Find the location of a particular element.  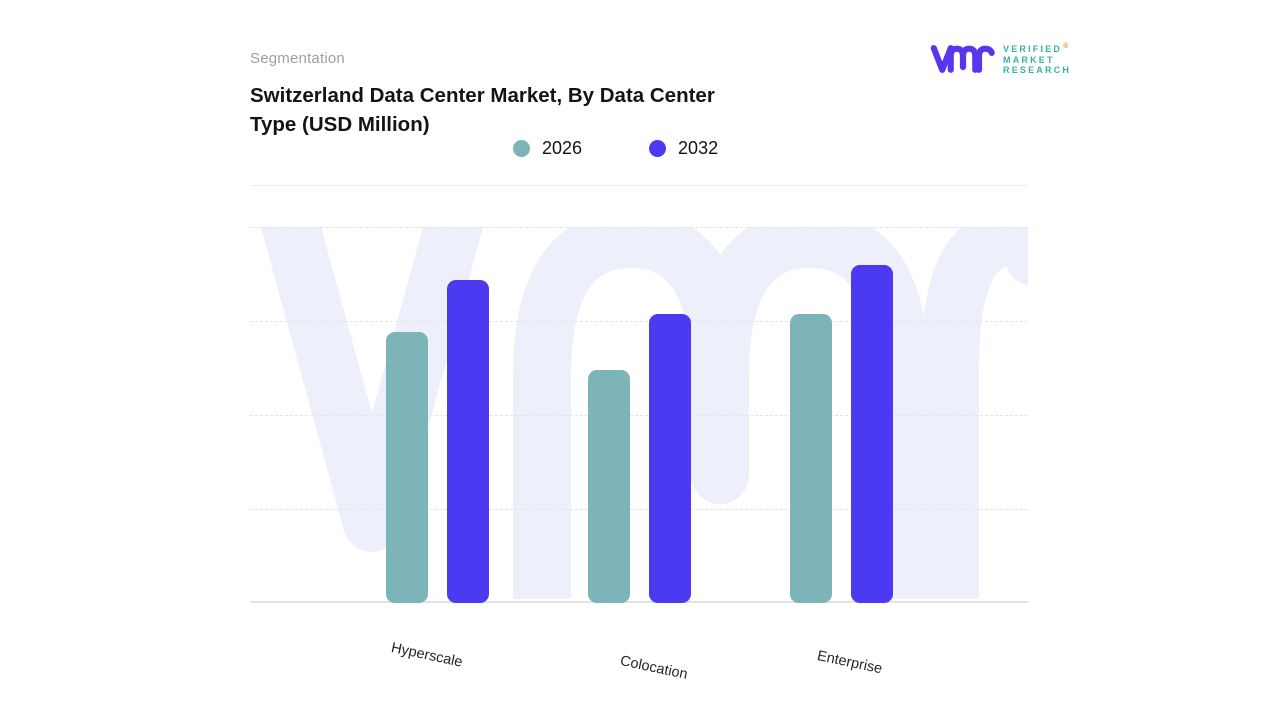

legend-item-2032: 2032 is located at coordinates (683, 148).